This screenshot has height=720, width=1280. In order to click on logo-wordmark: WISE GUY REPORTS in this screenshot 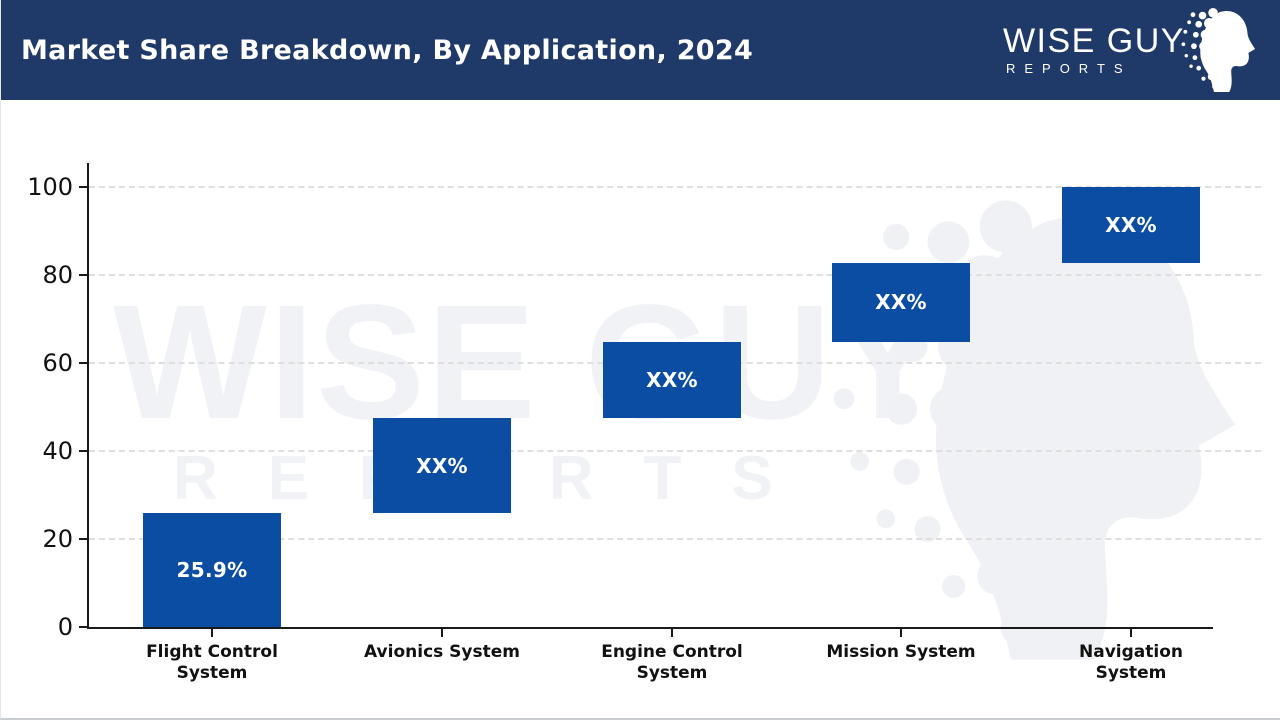, I will do `click(1094, 50)`.